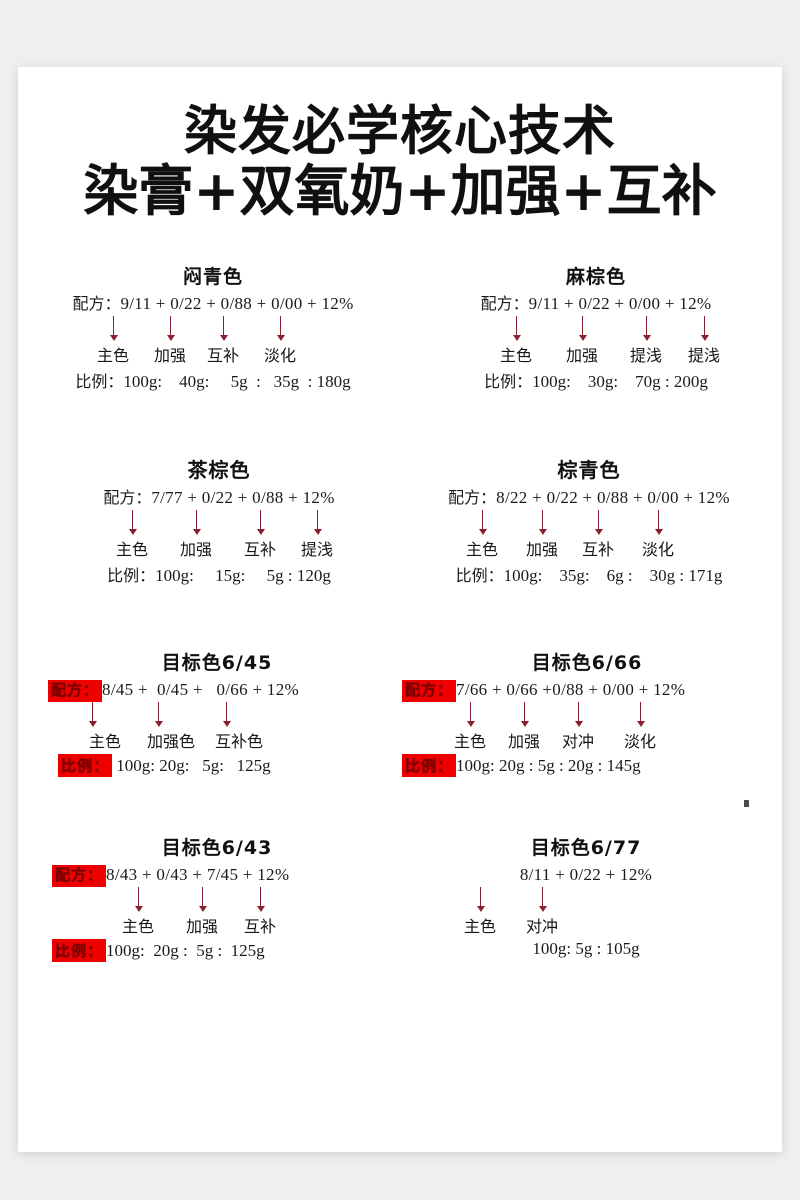 Image resolution: width=800 pixels, height=1200 pixels. I want to click on formula-line: 配方： 7/66 + 0/66 +0/88 + 0/00 + 12%, so click(587, 691).